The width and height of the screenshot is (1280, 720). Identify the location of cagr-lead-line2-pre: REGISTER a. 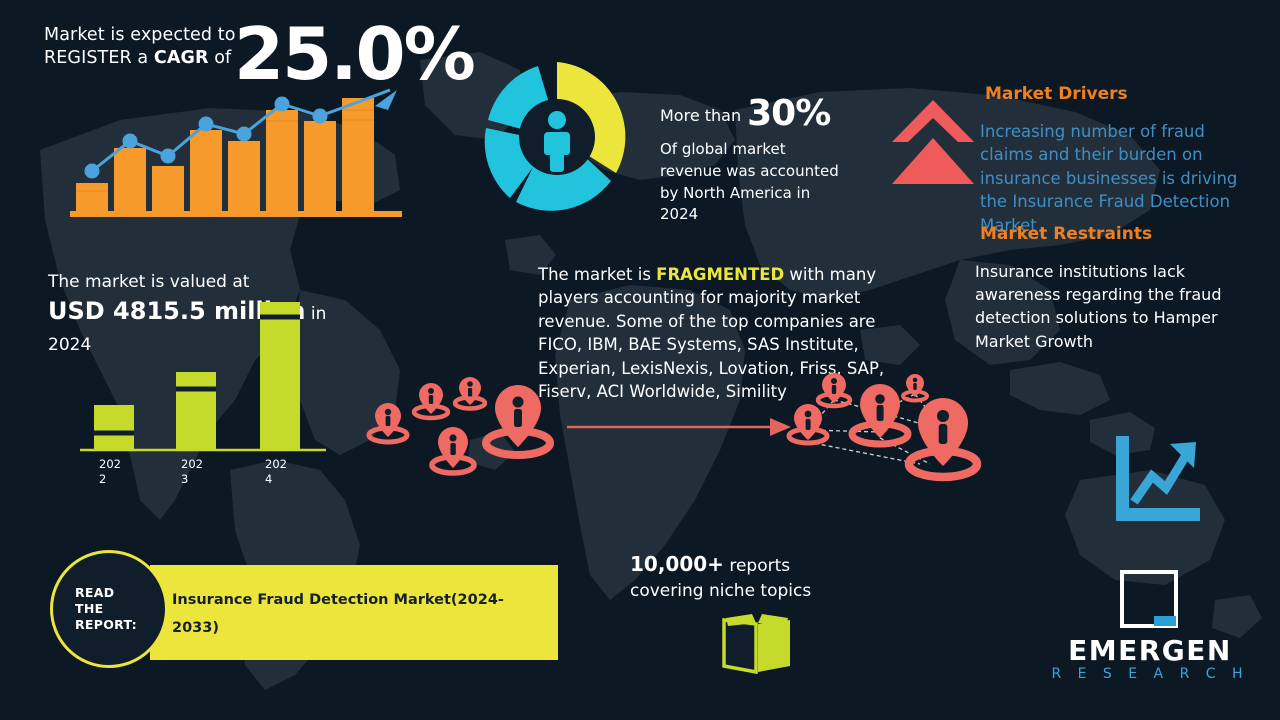
(99, 58).